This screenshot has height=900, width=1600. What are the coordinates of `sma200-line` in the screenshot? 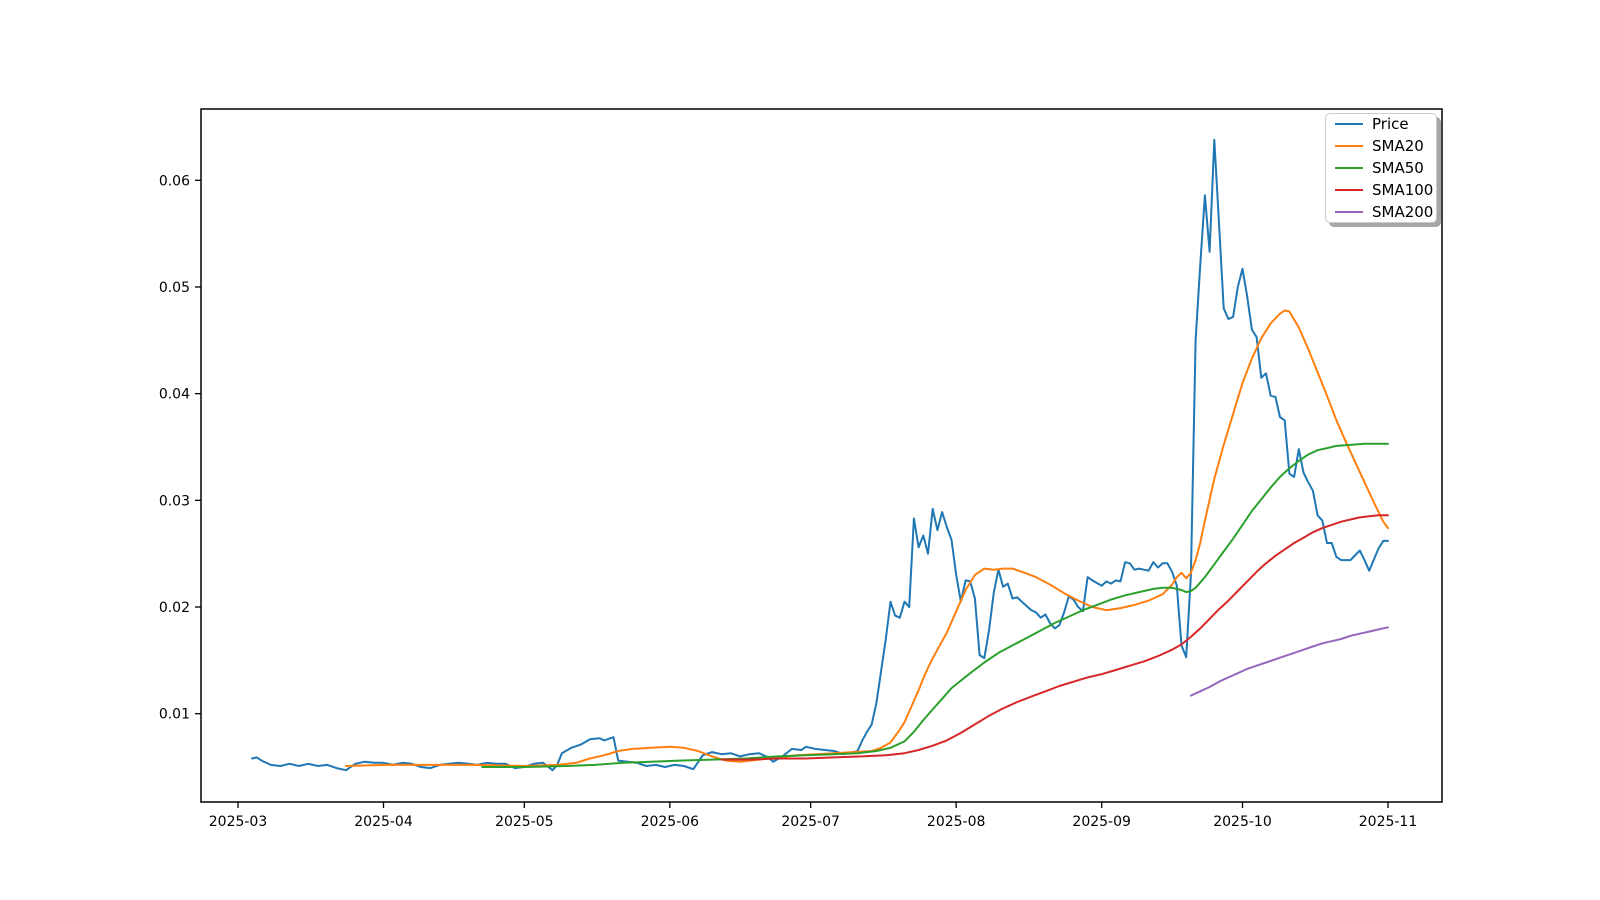 It's located at (1289, 661).